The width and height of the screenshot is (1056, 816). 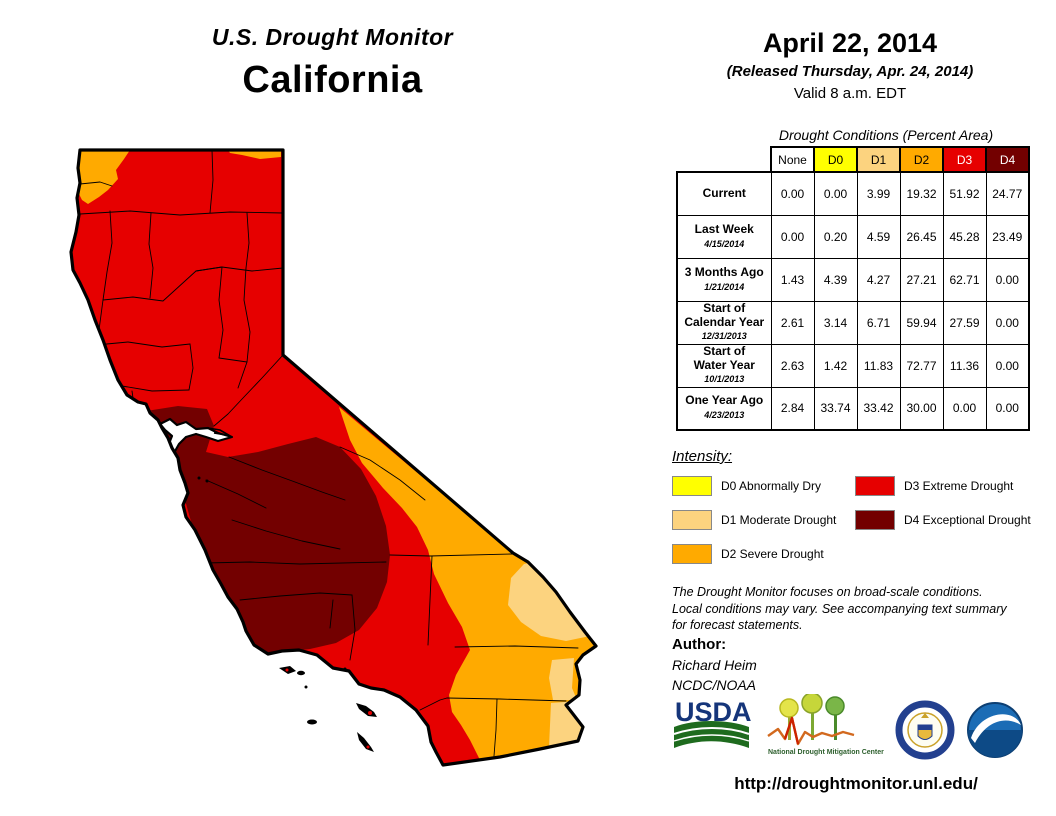 I want to click on row-label: One Year Ago 4/23/2013, so click(x=724, y=408).